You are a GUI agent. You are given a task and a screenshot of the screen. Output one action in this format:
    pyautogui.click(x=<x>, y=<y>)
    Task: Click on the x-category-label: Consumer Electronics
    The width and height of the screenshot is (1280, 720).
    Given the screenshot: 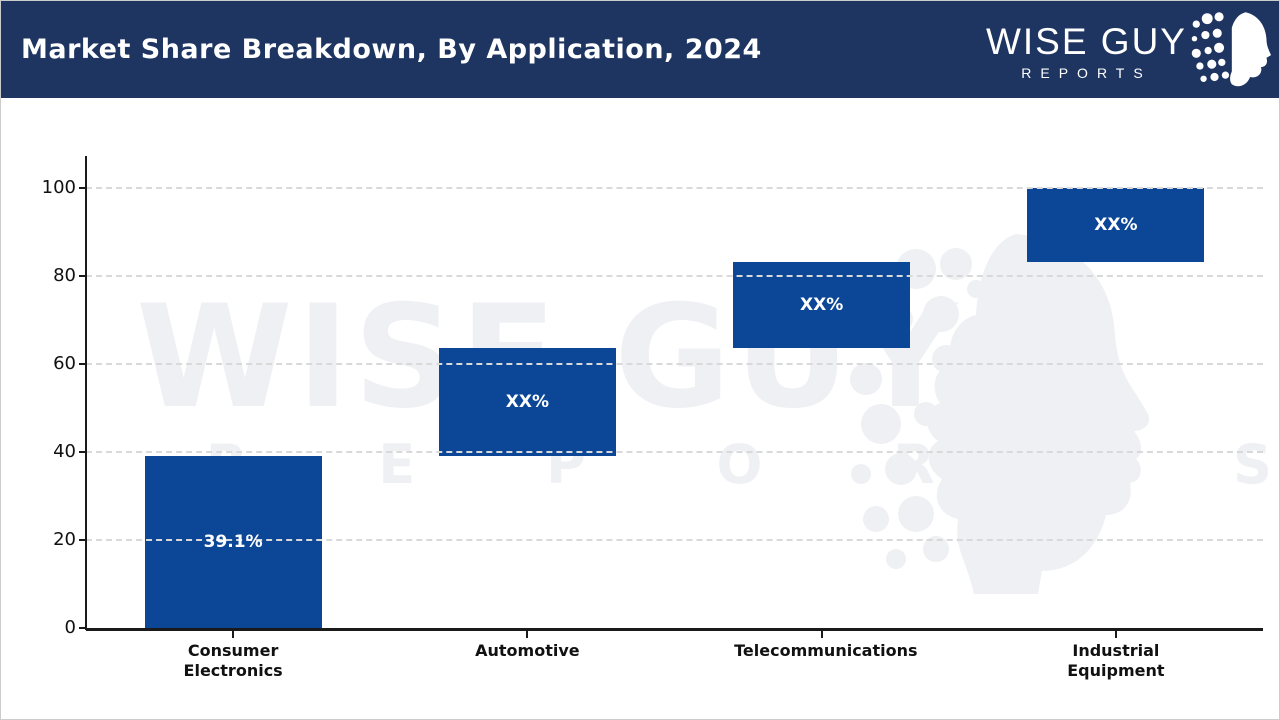 What is the action you would take?
    pyautogui.click(x=233, y=660)
    